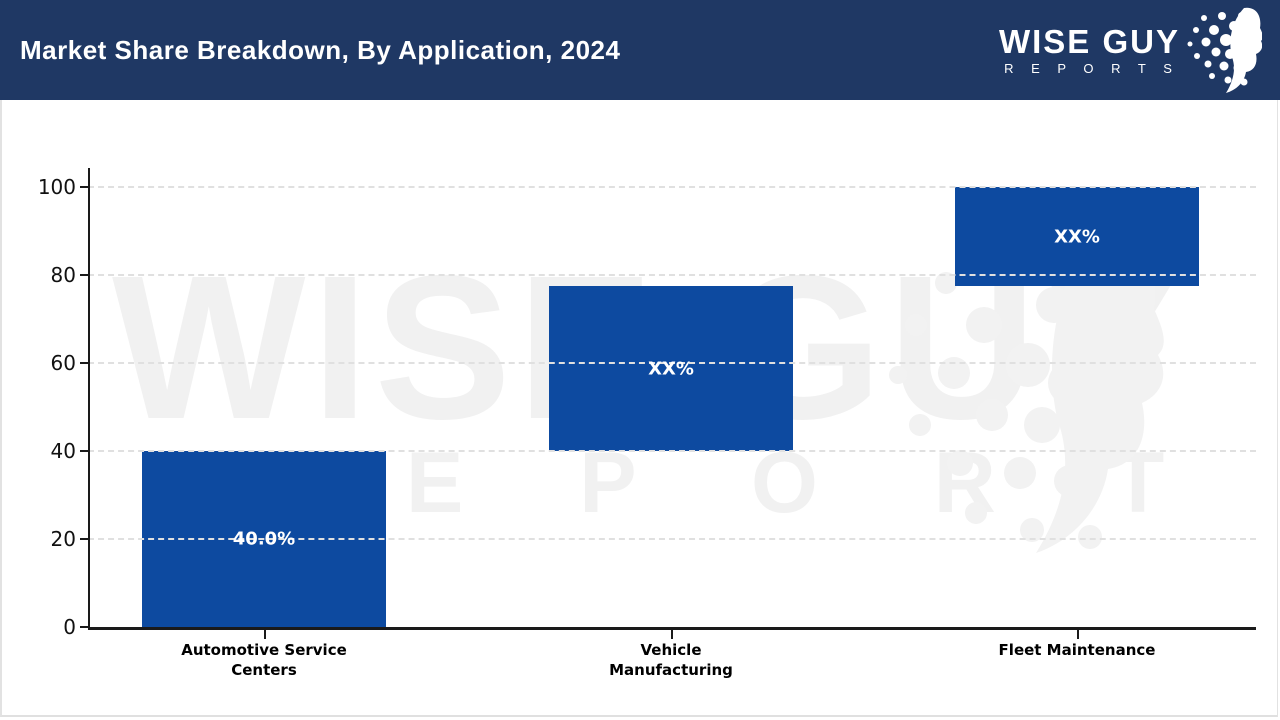 Image resolution: width=1280 pixels, height=720 pixels. Describe the element at coordinates (63, 363) in the screenshot. I see `y-tick-label-60: 60` at that location.